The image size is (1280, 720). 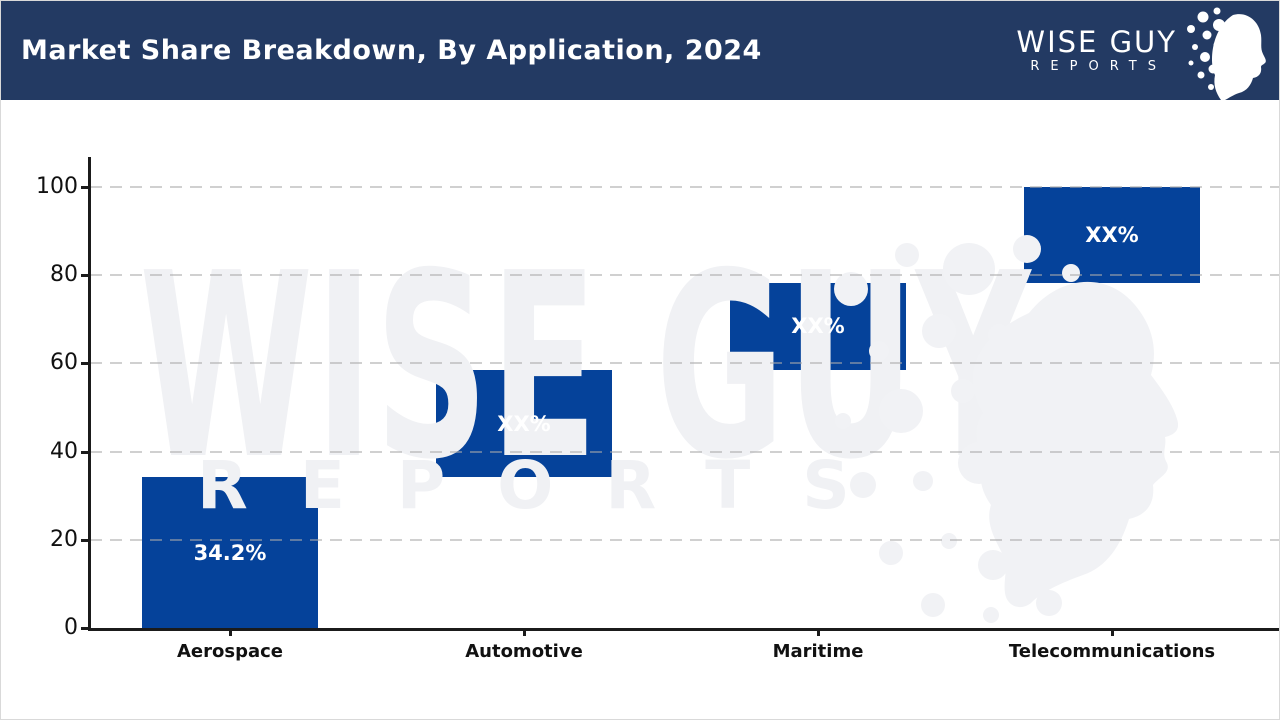 What do you see at coordinates (1096, 41) in the screenshot?
I see `logo-wiseguy-label: WISE GUY` at bounding box center [1096, 41].